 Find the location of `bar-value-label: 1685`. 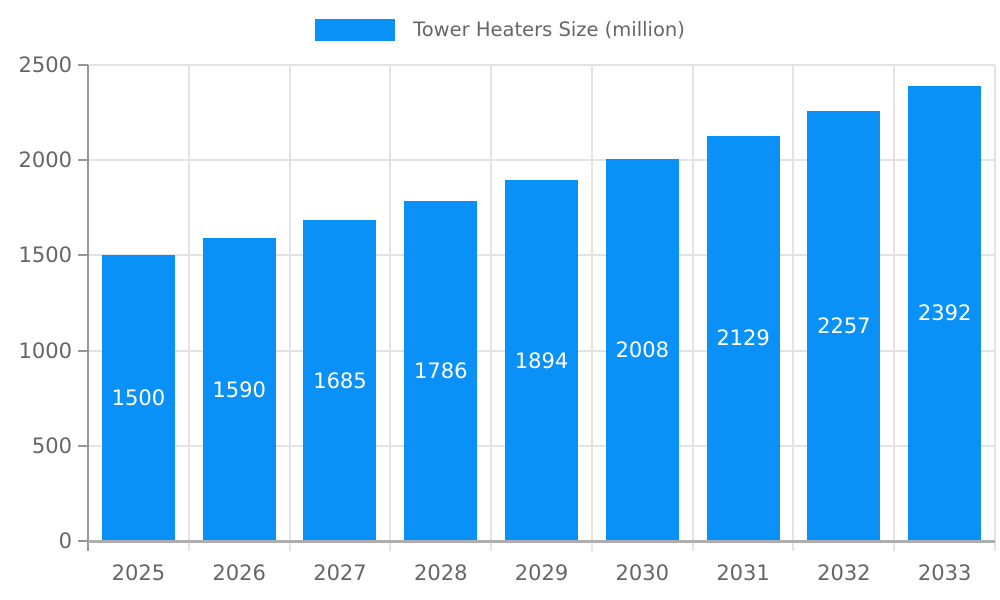

bar-value-label: 1685 is located at coordinates (340, 380).